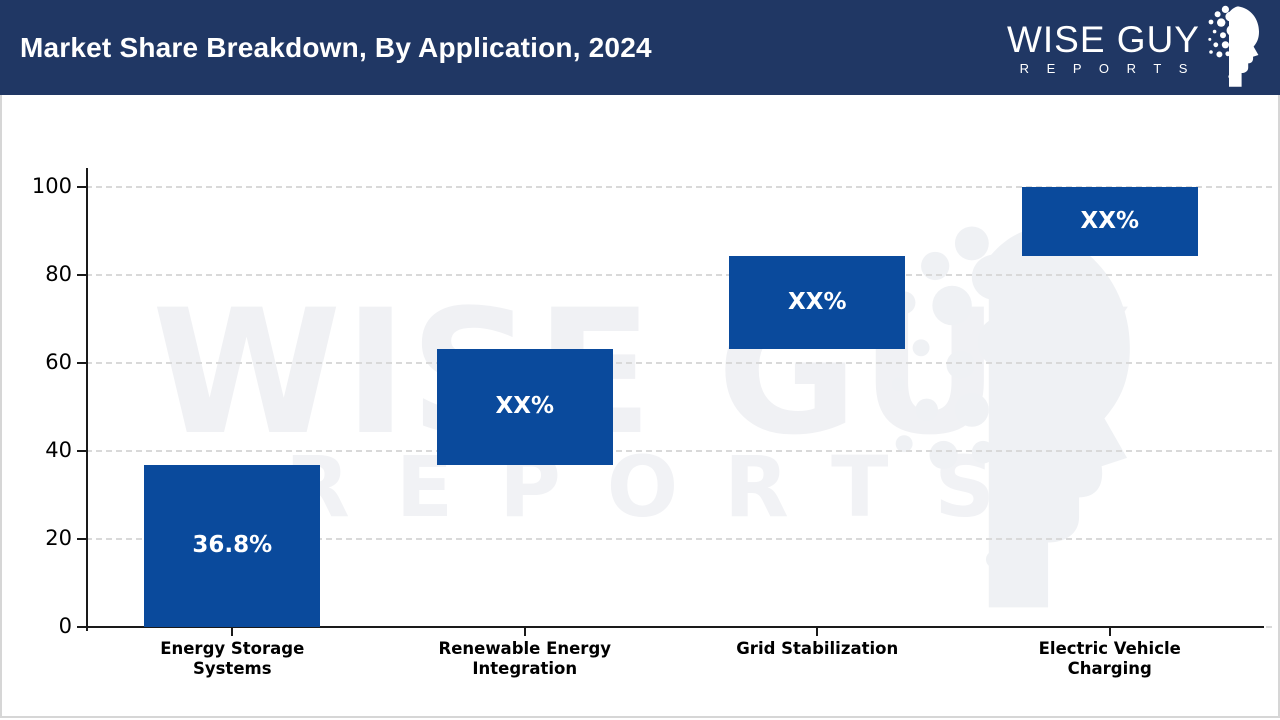  What do you see at coordinates (1, 406) in the screenshot?
I see `left-border` at bounding box center [1, 406].